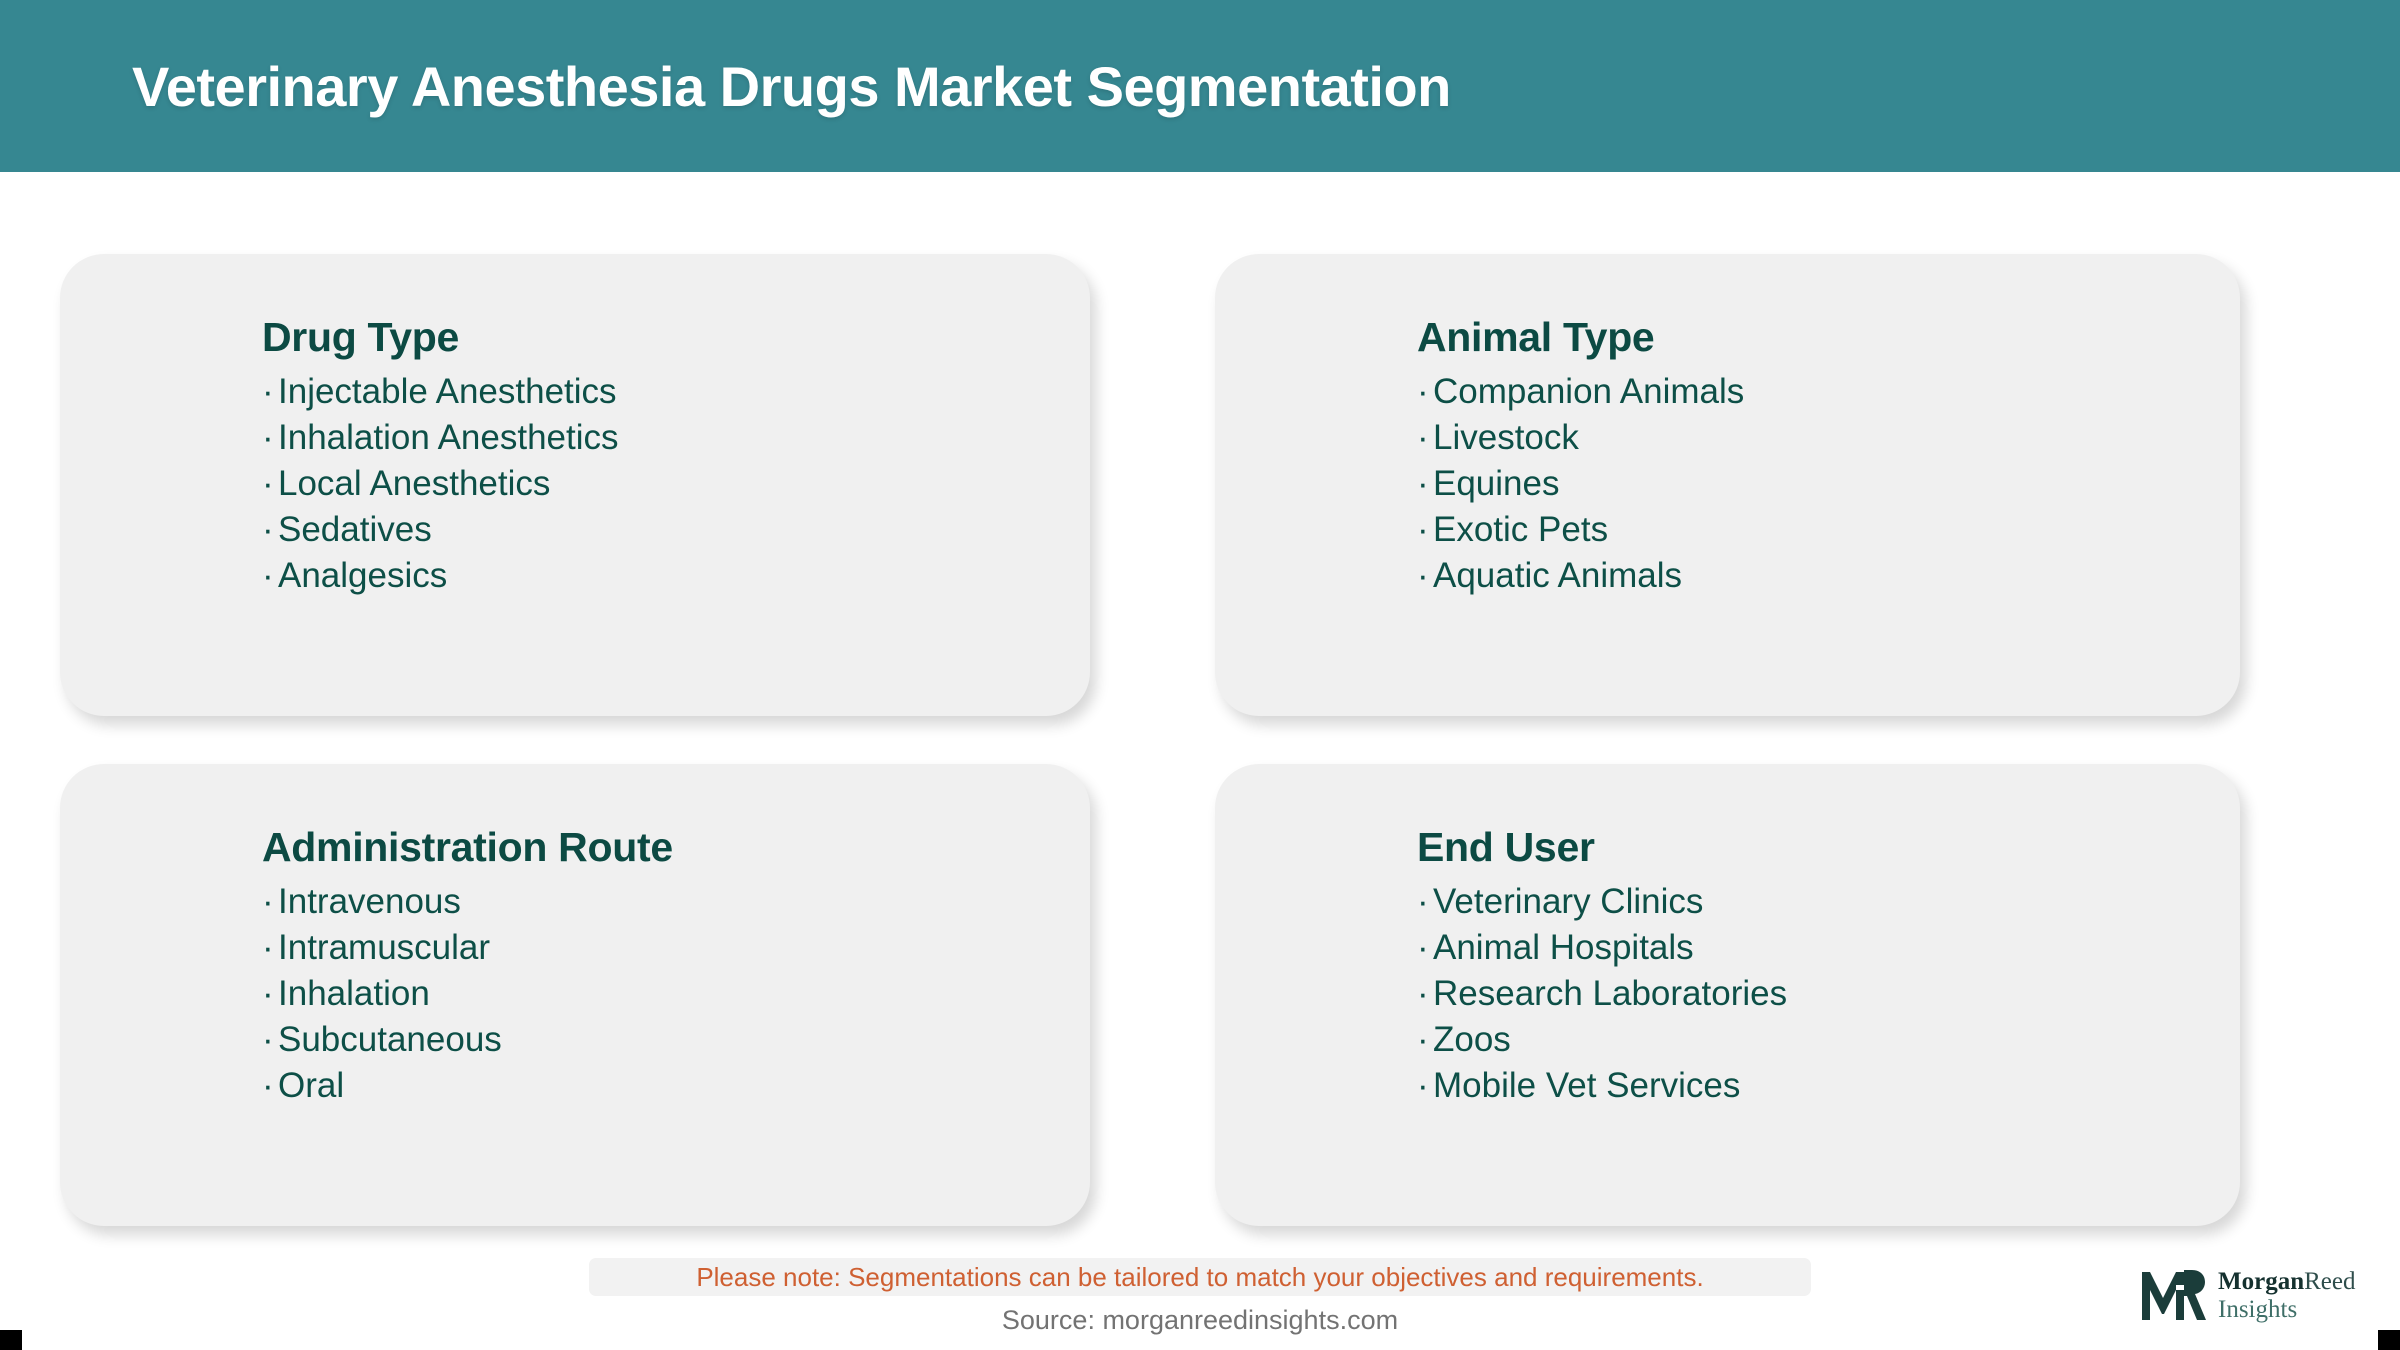 The height and width of the screenshot is (1350, 2400). I want to click on list-item: · Research Laboratories, so click(1813, 994).